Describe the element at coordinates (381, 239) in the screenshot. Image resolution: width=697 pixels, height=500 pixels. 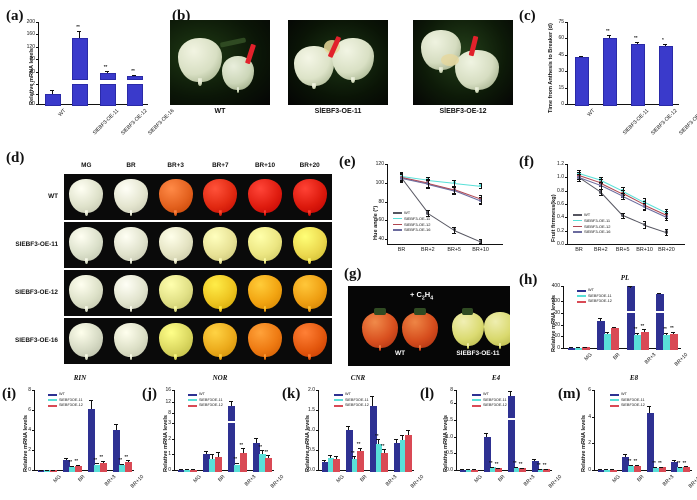
I see `y-tick-label: 40` at that location.